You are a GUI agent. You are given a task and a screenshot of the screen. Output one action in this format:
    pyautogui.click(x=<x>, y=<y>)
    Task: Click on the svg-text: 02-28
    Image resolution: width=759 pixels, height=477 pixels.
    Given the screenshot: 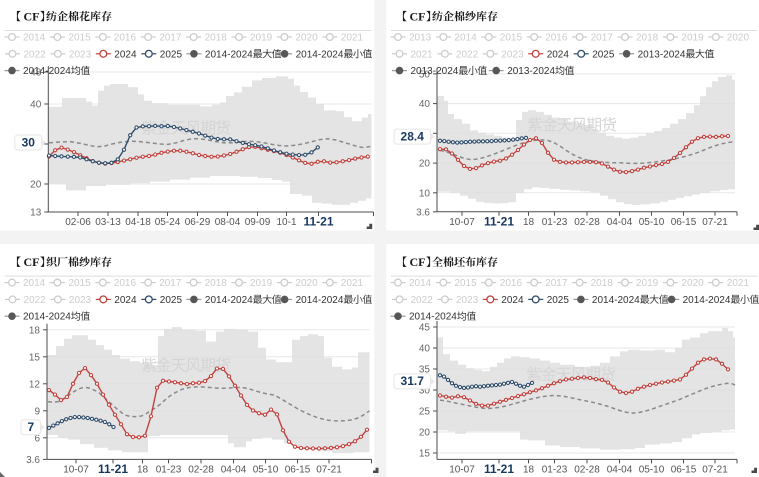 What is the action you would take?
    pyautogui.click(x=587, y=469)
    